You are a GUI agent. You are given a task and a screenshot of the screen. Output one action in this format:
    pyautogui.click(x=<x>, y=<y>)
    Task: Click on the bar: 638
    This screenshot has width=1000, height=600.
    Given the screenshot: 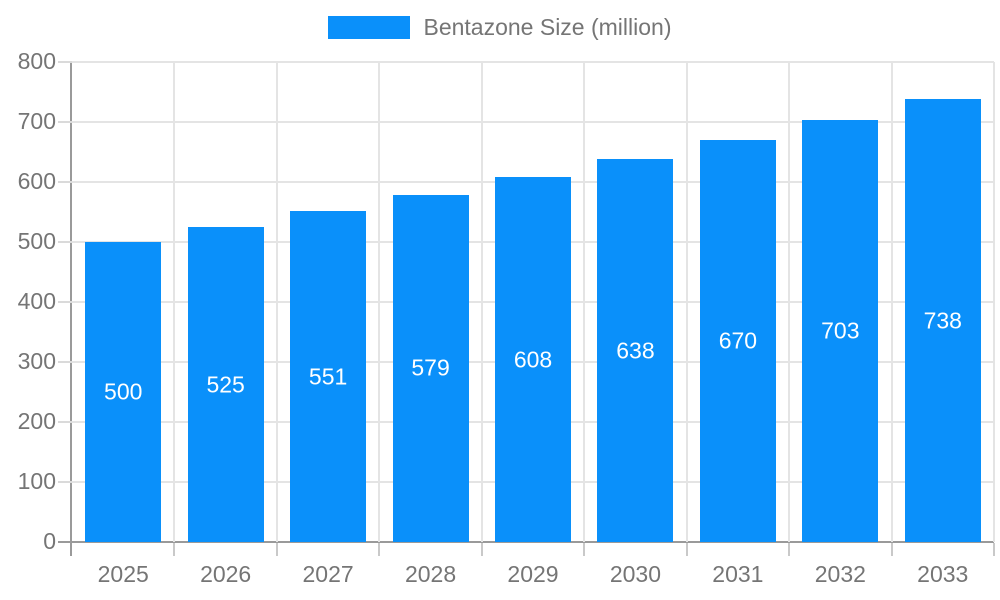 What is the action you would take?
    pyautogui.click(x=635, y=350)
    